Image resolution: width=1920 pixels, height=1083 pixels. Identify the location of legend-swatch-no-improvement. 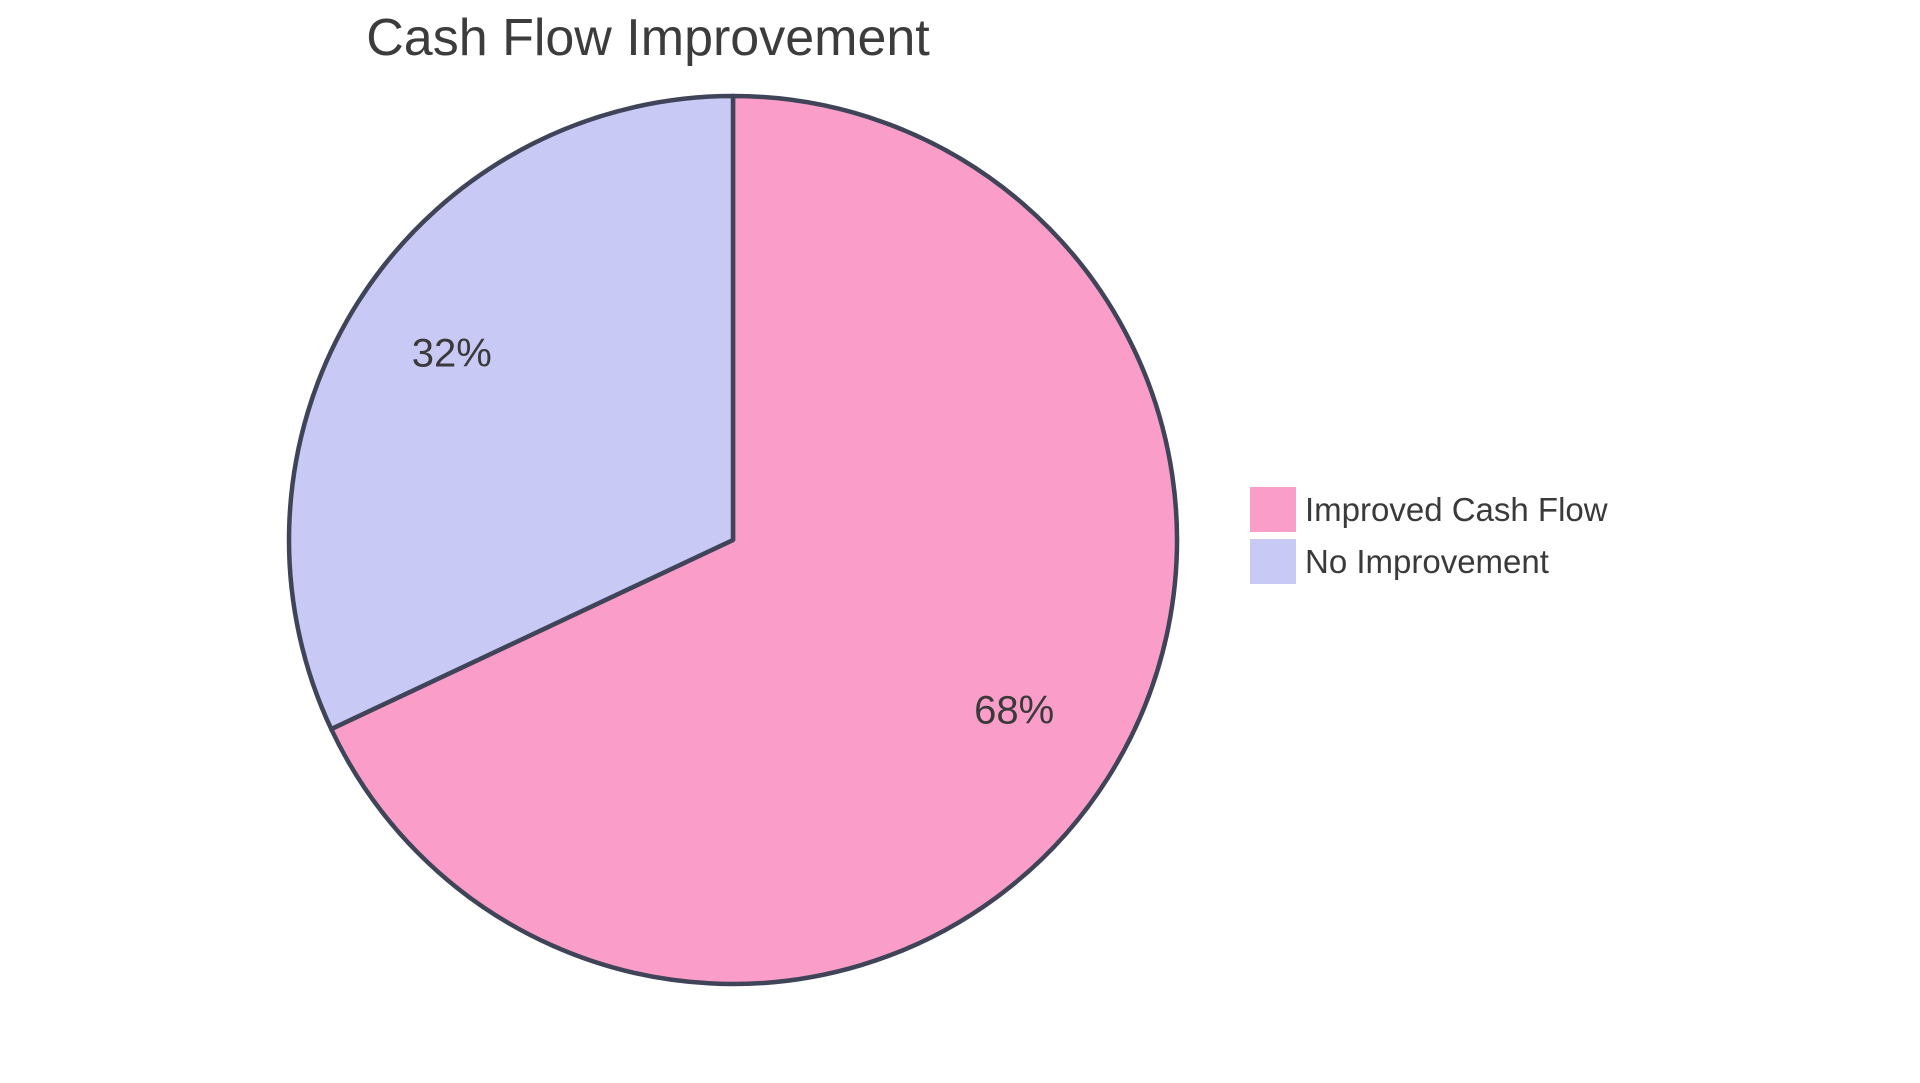
(1273, 561).